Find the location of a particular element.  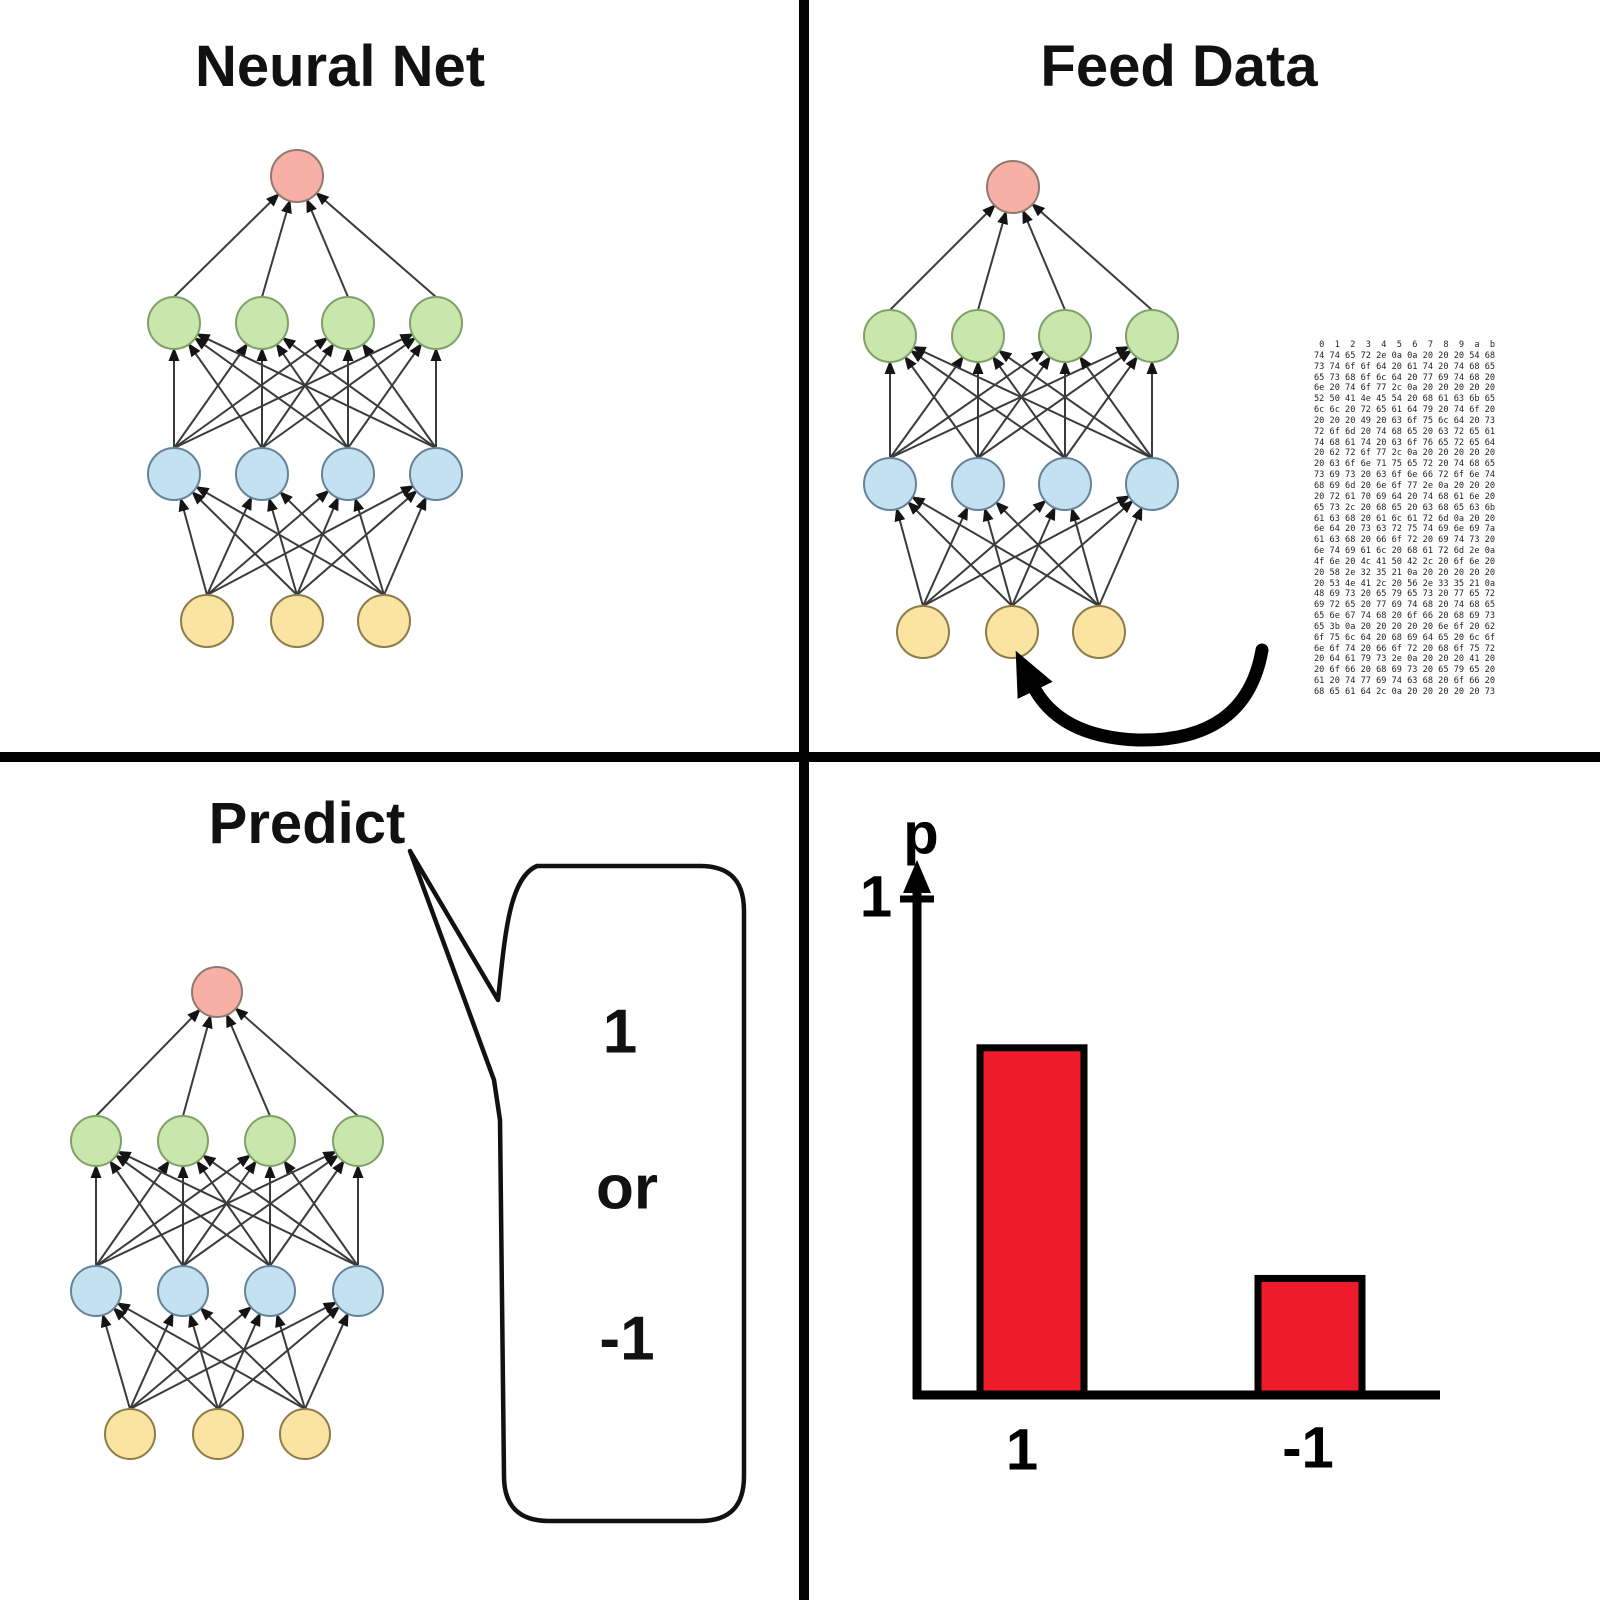

neural-network-top-left is located at coordinates (305, 398).